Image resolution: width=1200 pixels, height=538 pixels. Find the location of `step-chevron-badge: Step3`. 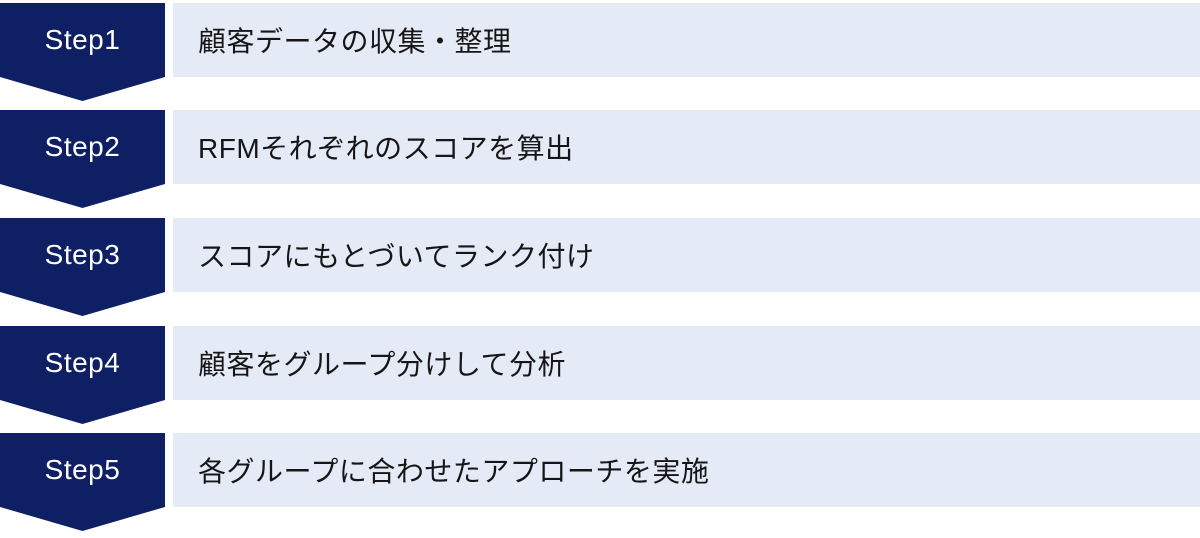

step-chevron-badge: Step3 is located at coordinates (82, 267).